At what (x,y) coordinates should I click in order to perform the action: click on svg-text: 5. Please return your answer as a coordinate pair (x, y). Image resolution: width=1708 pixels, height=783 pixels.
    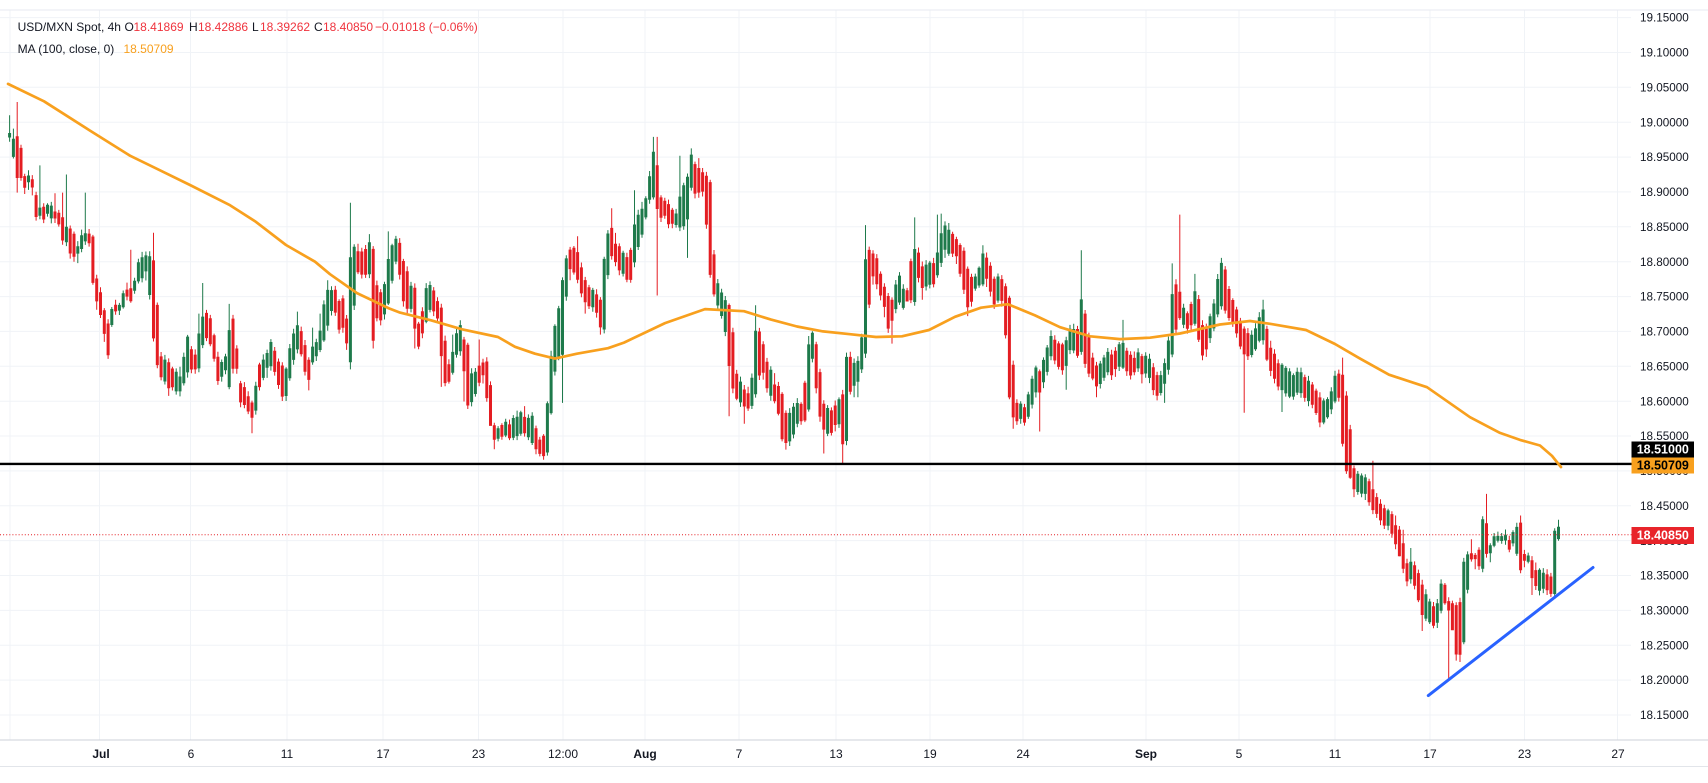
    Looking at the image, I should click on (1239, 754).